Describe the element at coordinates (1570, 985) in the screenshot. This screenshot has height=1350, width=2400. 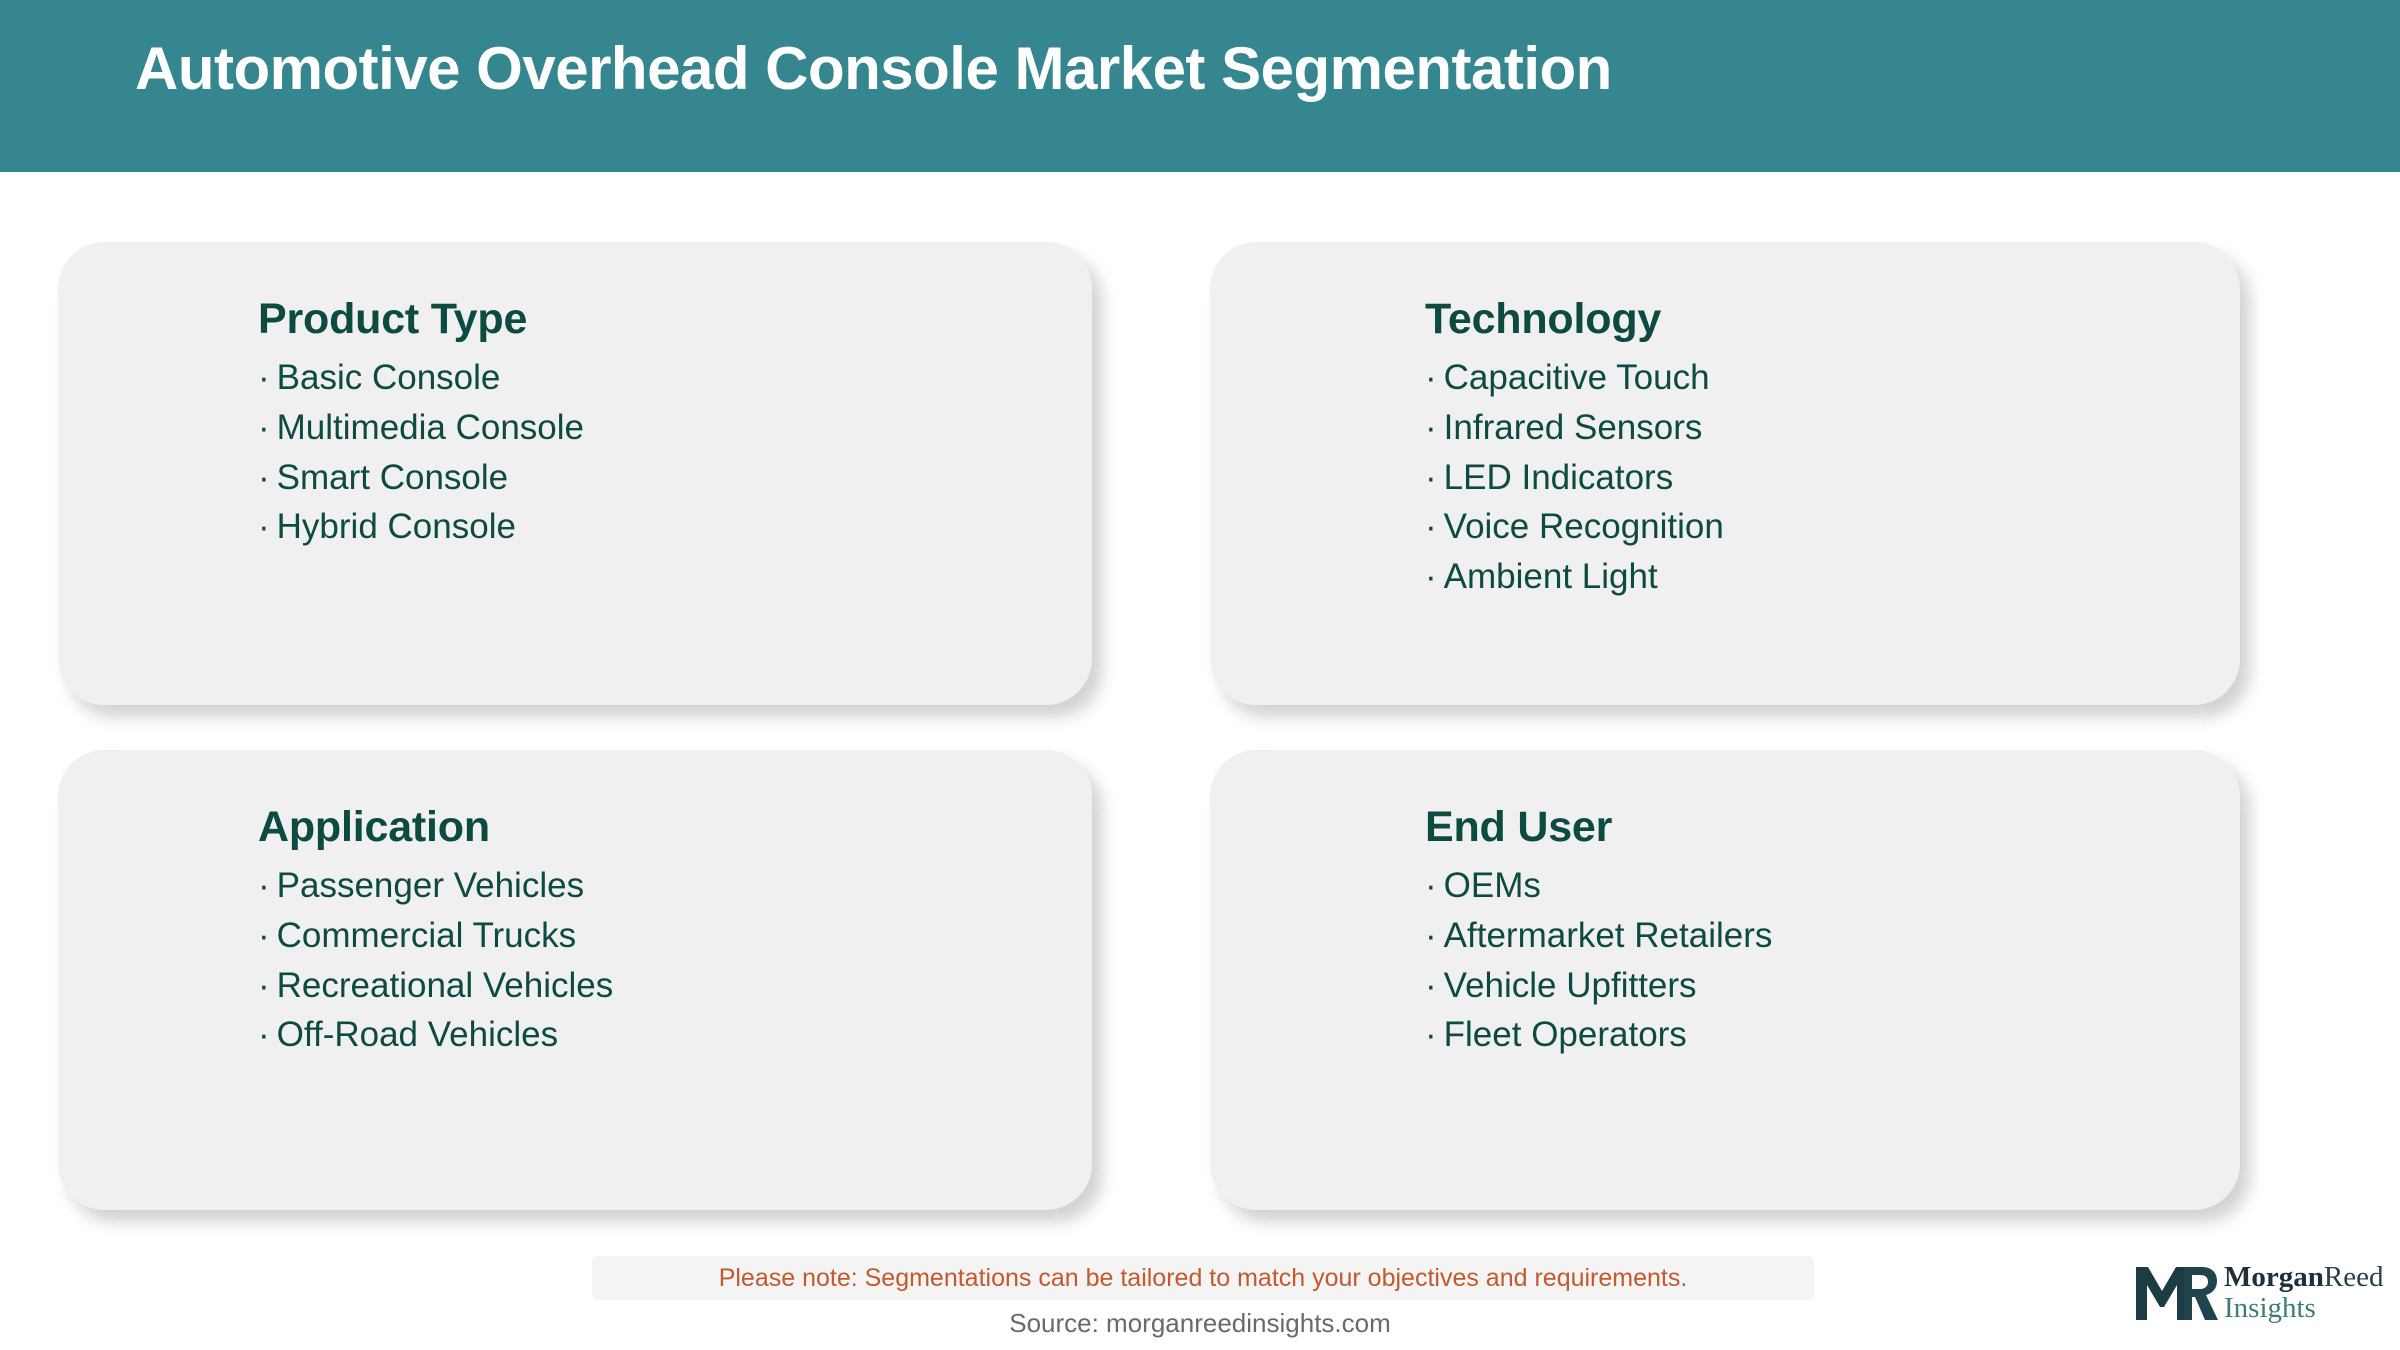
I see `list-item-label: Vehicle Upfitters` at that location.